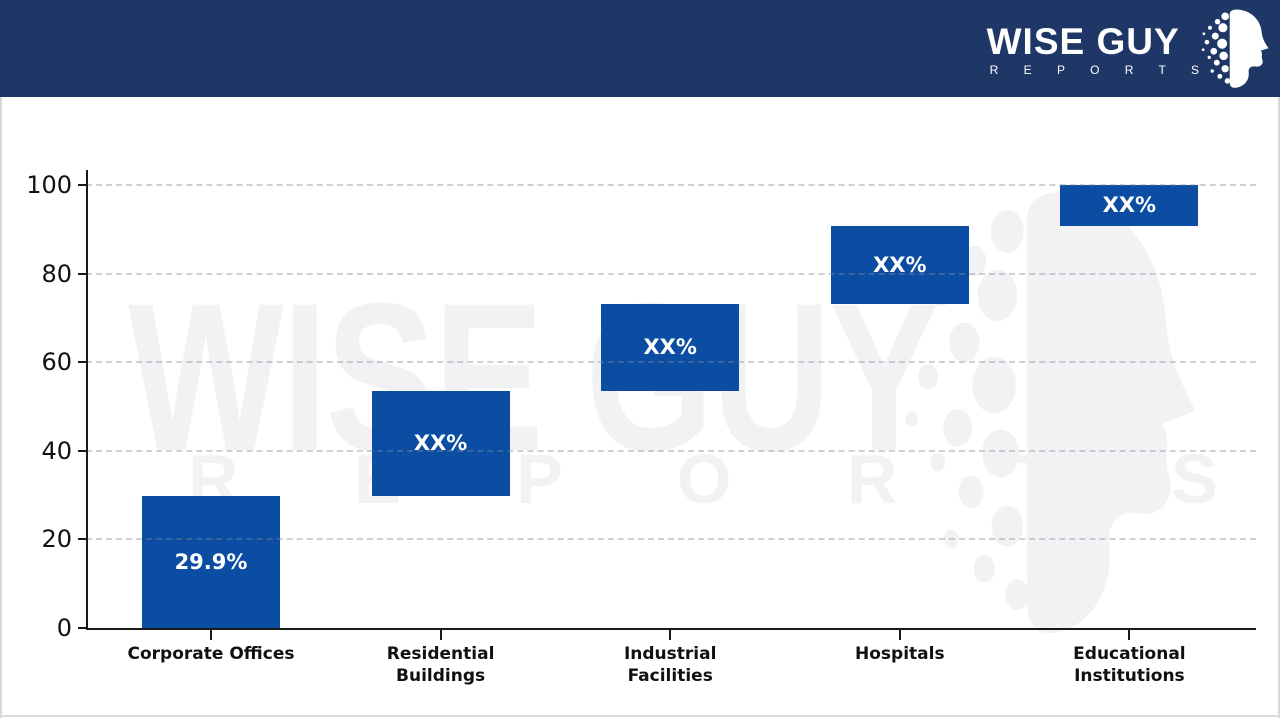 The image size is (1280, 720). What do you see at coordinates (640, 716) in the screenshot?
I see `frame-bottom-edge` at bounding box center [640, 716].